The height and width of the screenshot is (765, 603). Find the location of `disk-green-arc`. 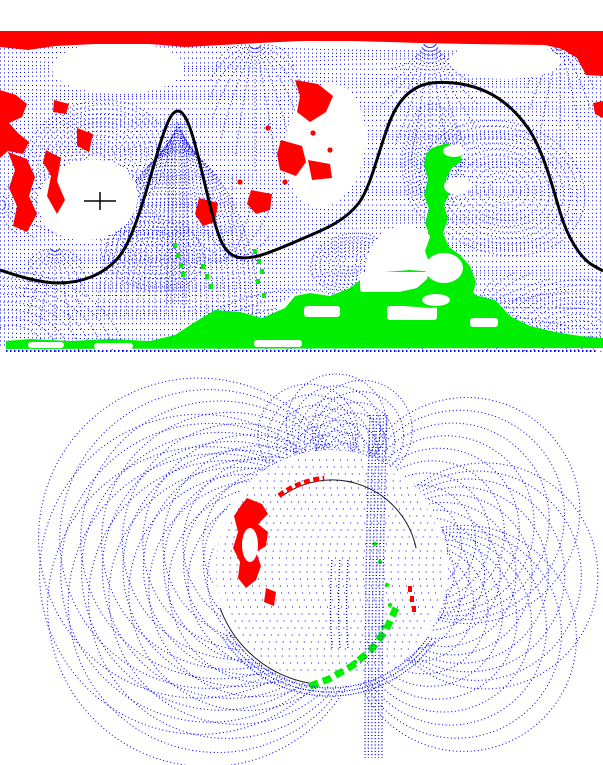

disk-green-arc is located at coordinates (351, 649).